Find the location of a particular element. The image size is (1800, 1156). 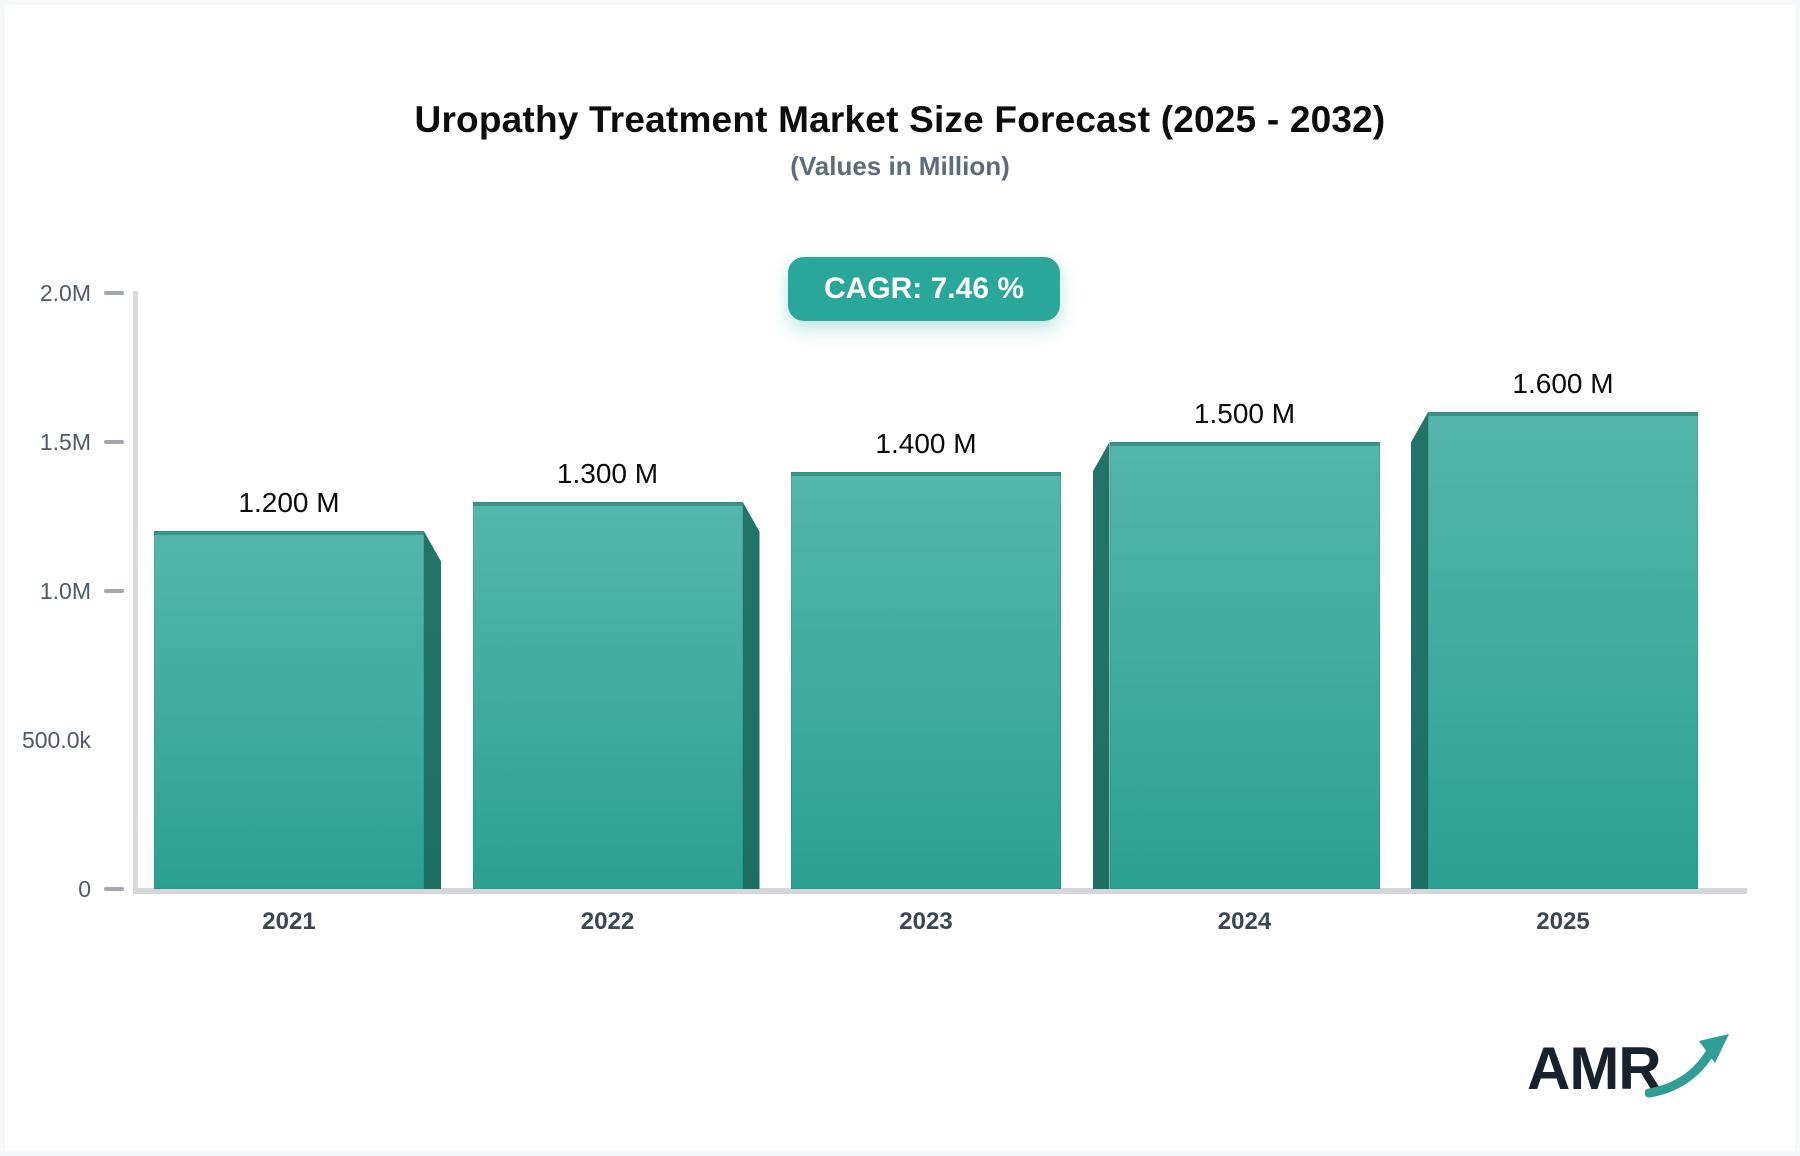

bar-2024 is located at coordinates (1244, 665).